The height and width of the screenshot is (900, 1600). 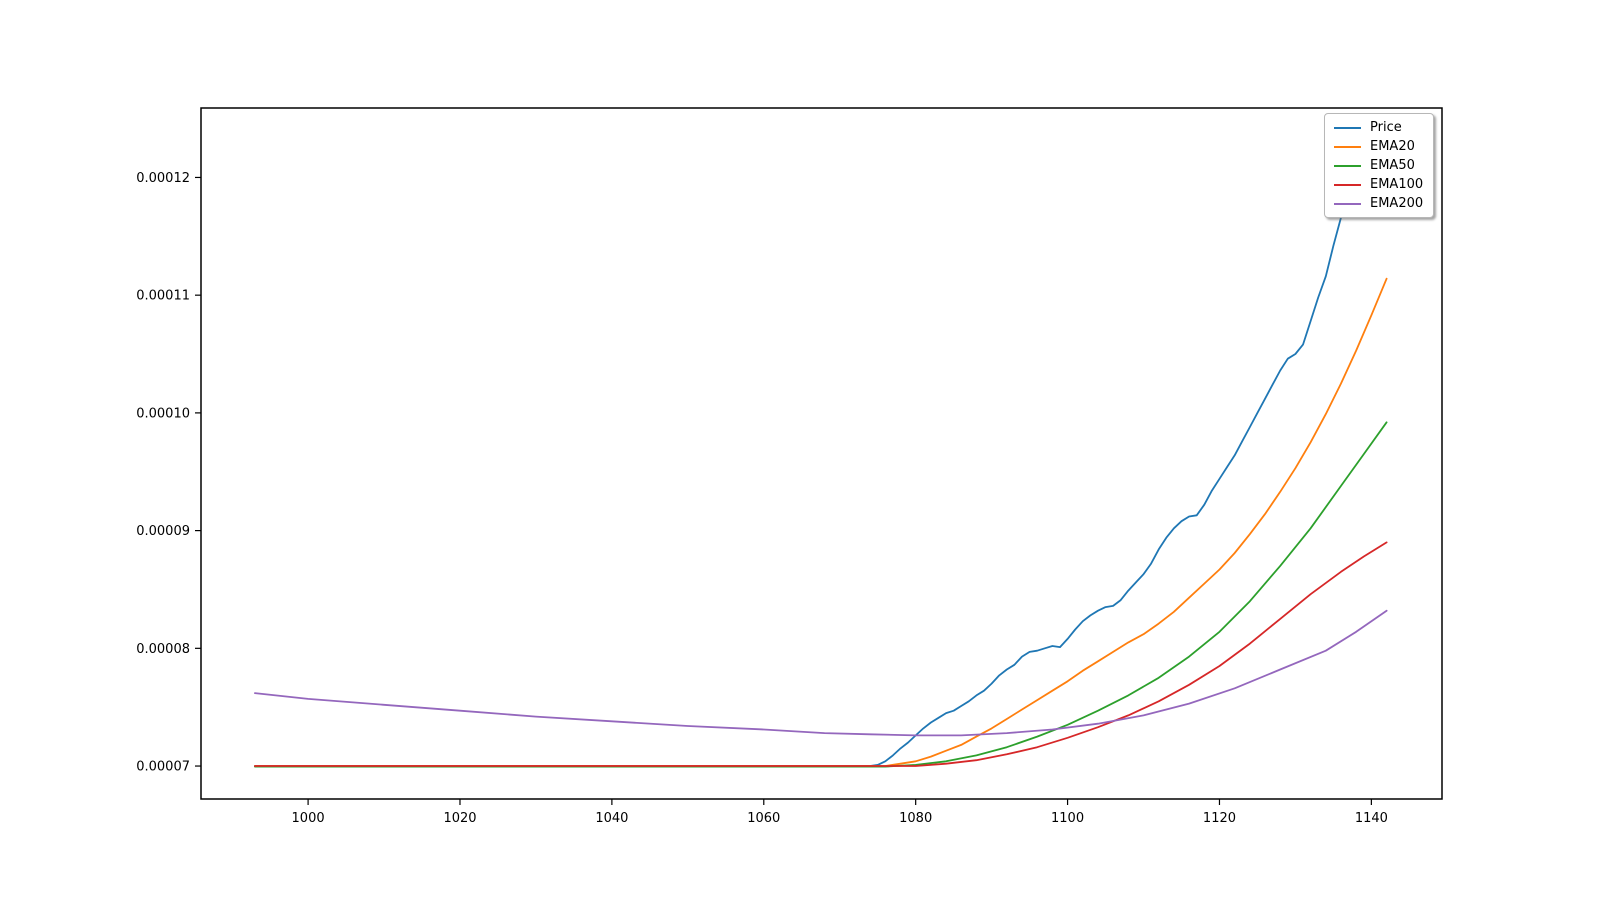 I want to click on series-line-ema200, so click(x=820, y=673).